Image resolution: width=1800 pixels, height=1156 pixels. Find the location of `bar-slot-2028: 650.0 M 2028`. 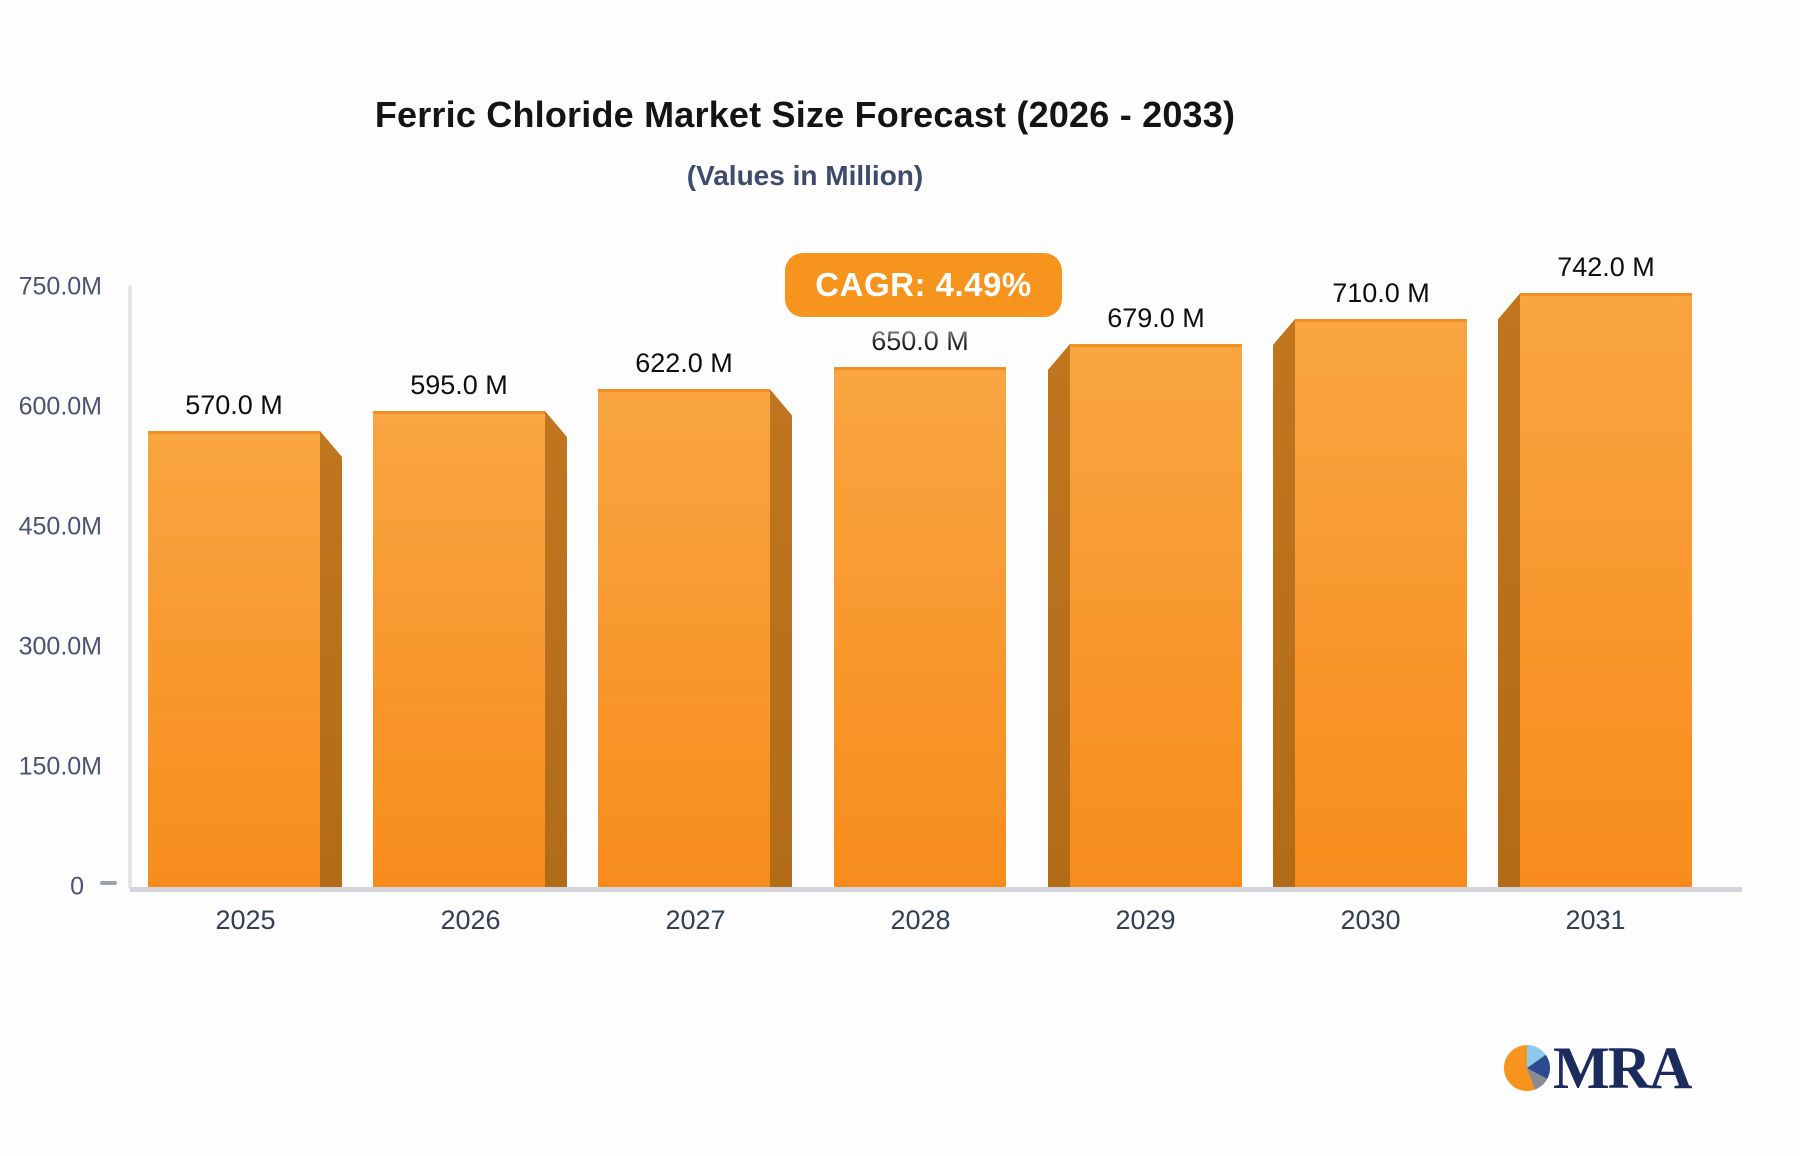

bar-slot-2028: 650.0 M 2028 is located at coordinates (920, 611).